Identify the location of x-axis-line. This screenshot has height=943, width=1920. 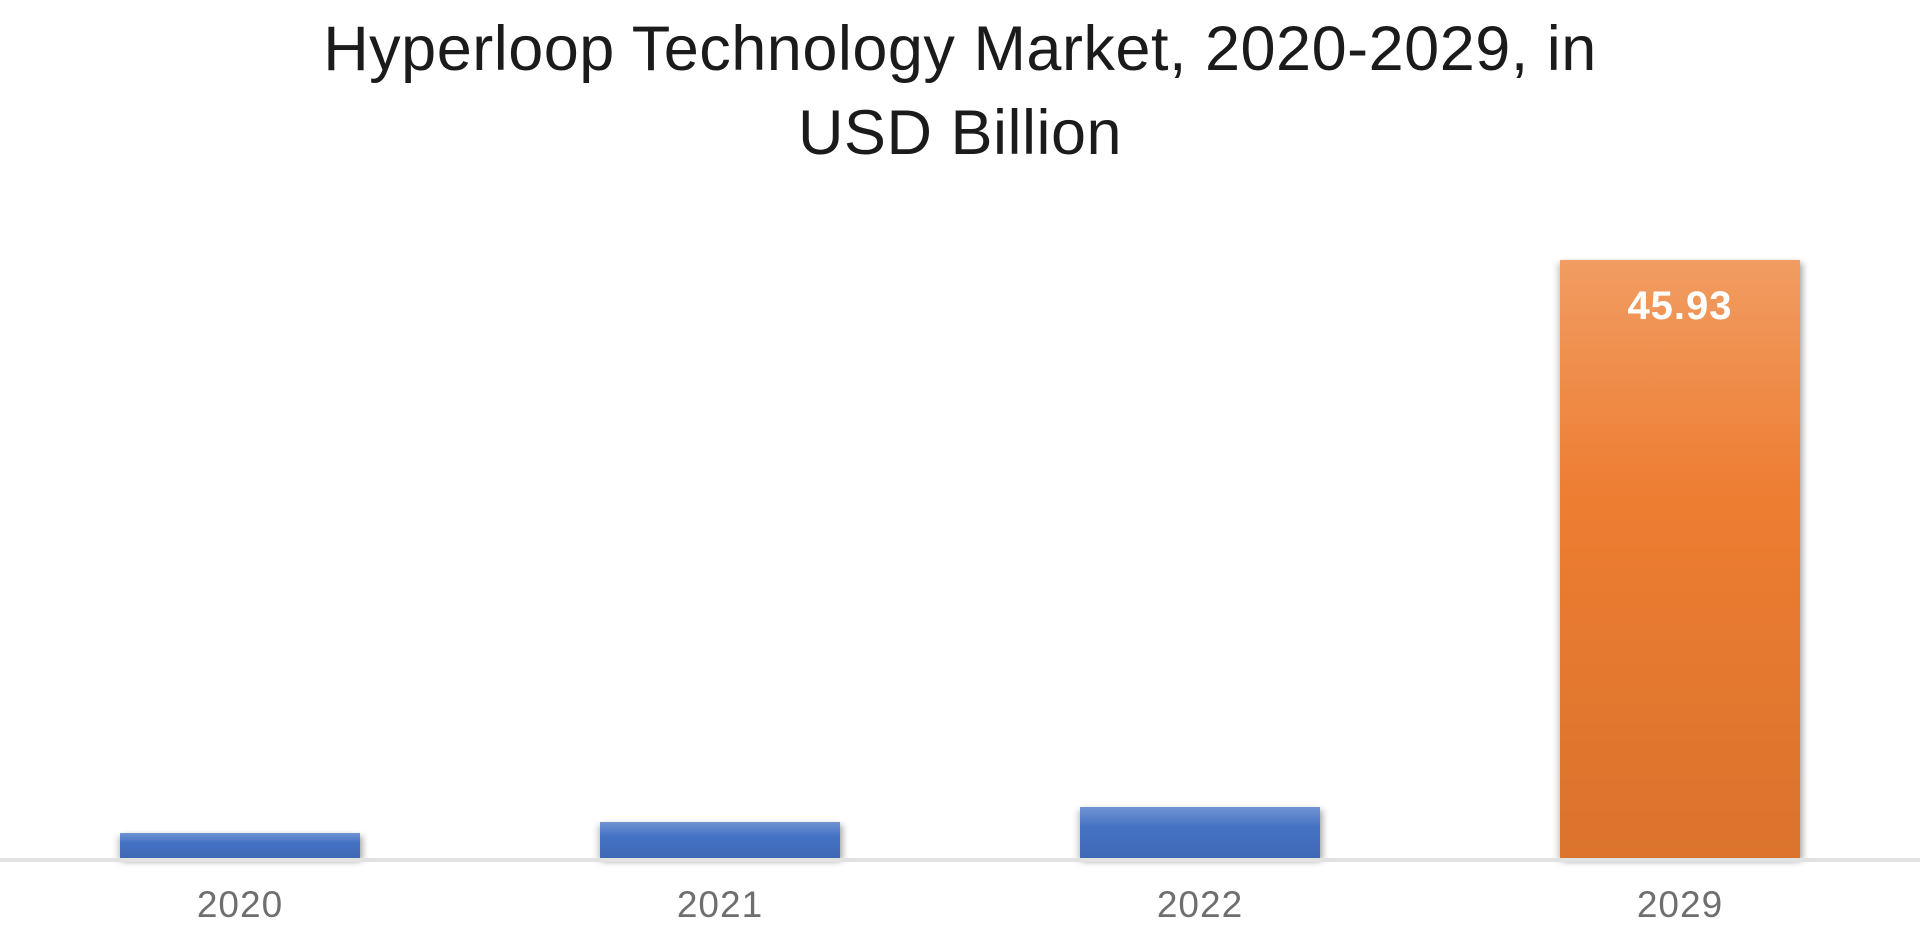
(960, 860).